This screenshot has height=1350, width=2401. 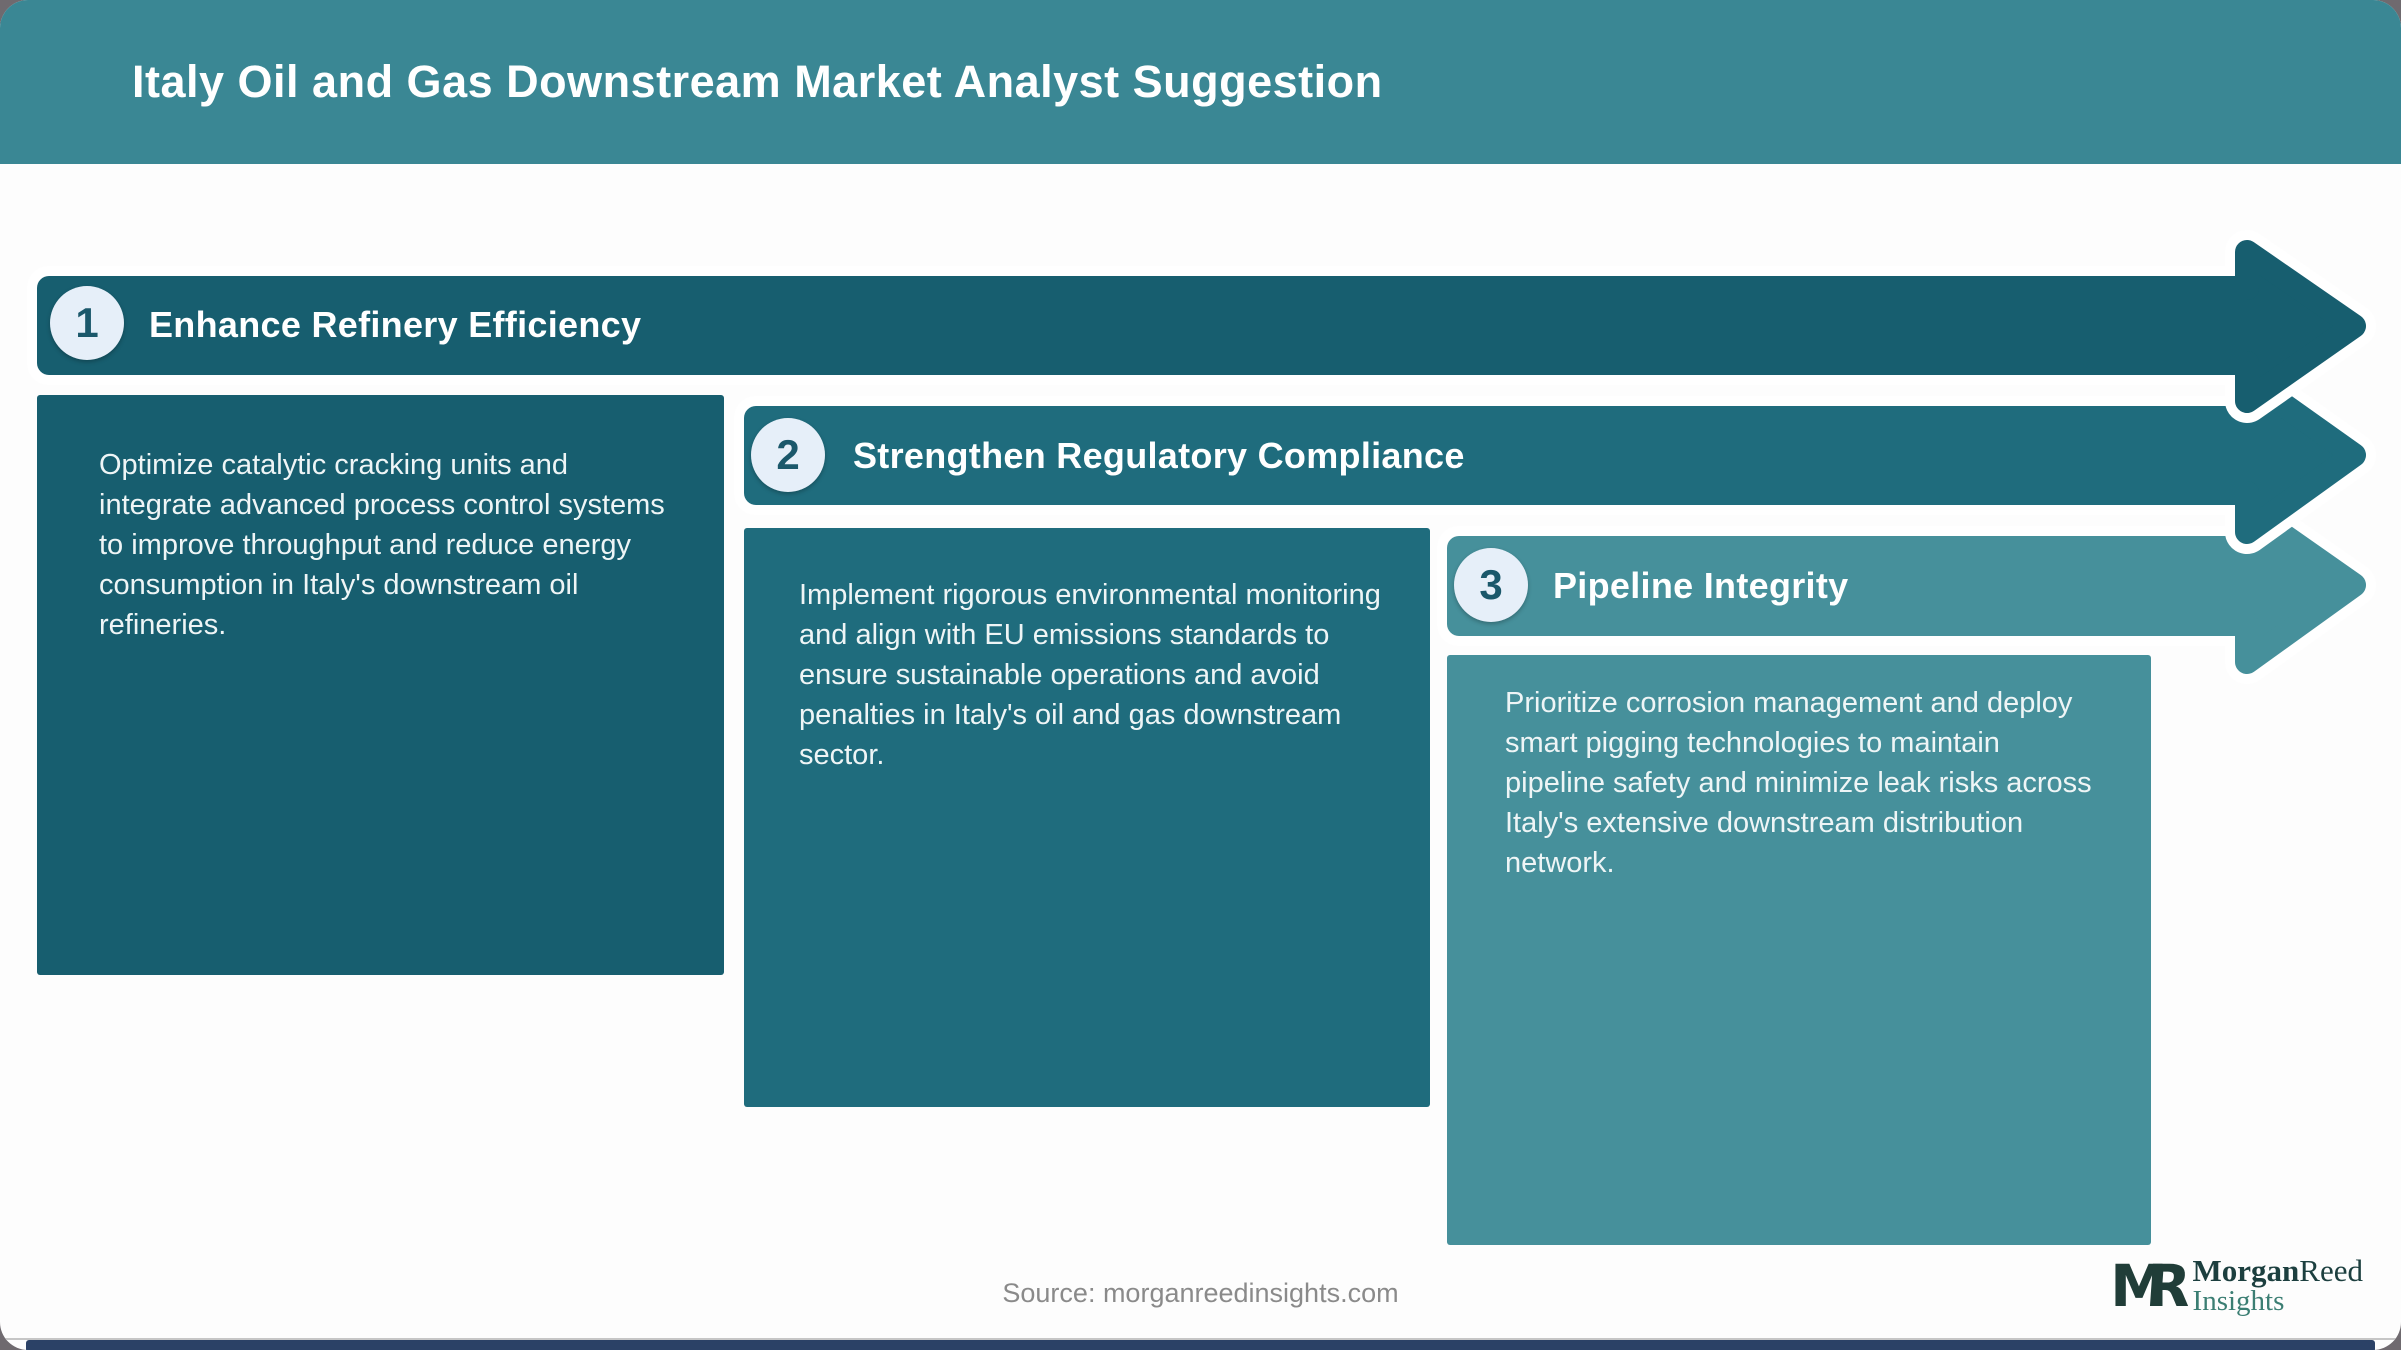 I want to click on step-3-title: Pipeline Integrity, so click(x=1701, y=585).